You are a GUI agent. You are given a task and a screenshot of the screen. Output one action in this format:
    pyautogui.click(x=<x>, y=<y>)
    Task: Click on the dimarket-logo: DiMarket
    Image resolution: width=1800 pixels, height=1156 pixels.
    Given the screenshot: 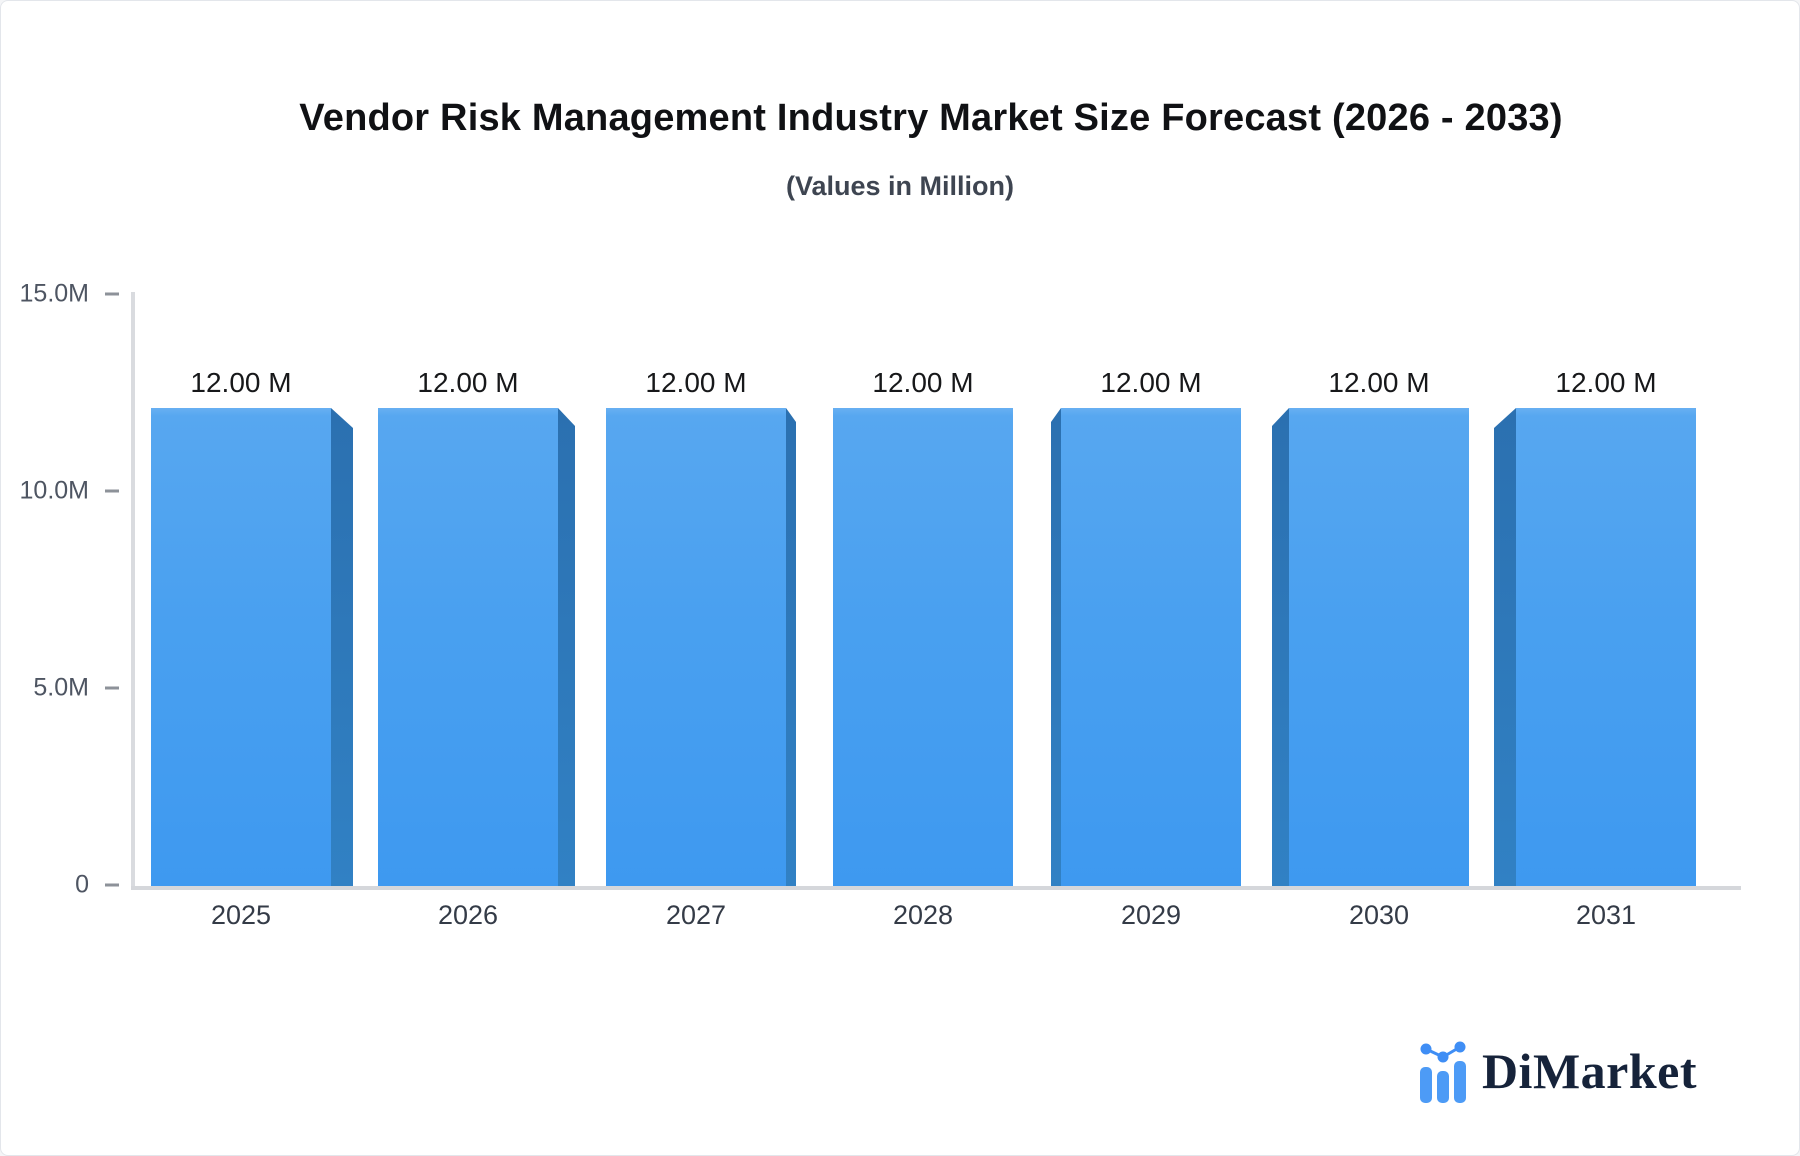 What is the action you would take?
    pyautogui.click(x=1557, y=1071)
    